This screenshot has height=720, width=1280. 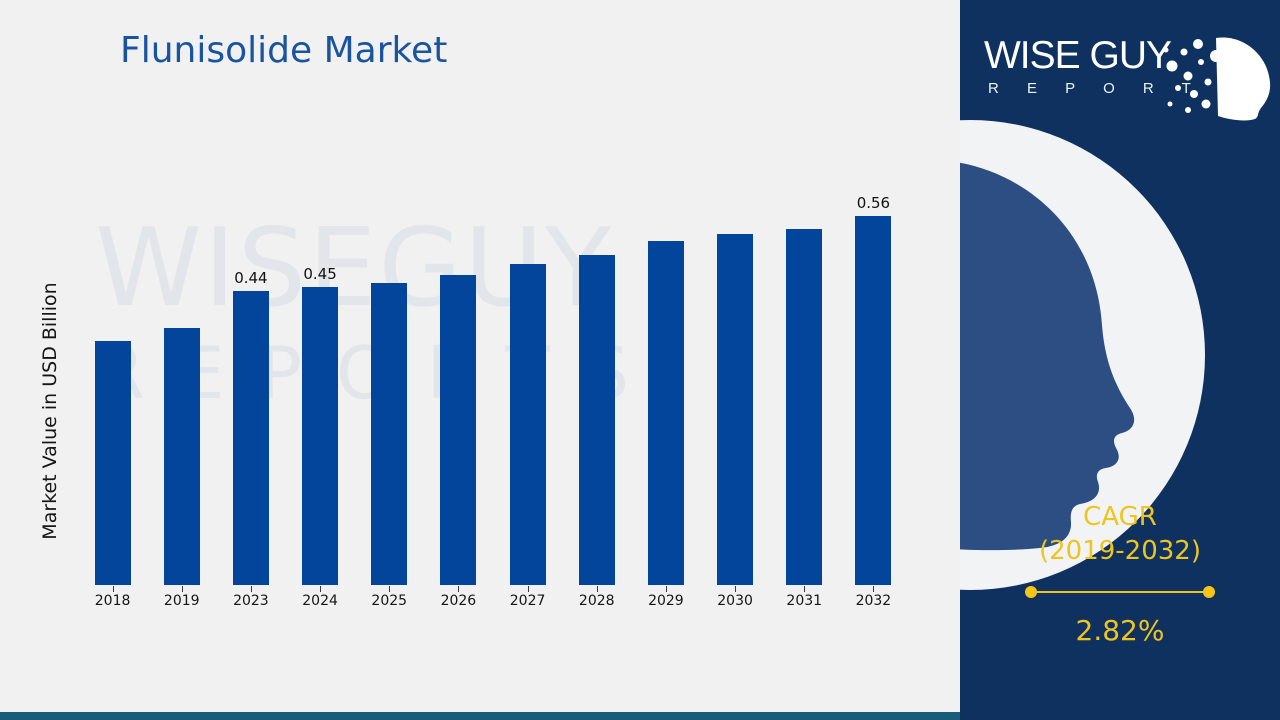 What do you see at coordinates (1120, 573) in the screenshot?
I see `cagr-block: CAGR (2019-2032) 2.82%` at bounding box center [1120, 573].